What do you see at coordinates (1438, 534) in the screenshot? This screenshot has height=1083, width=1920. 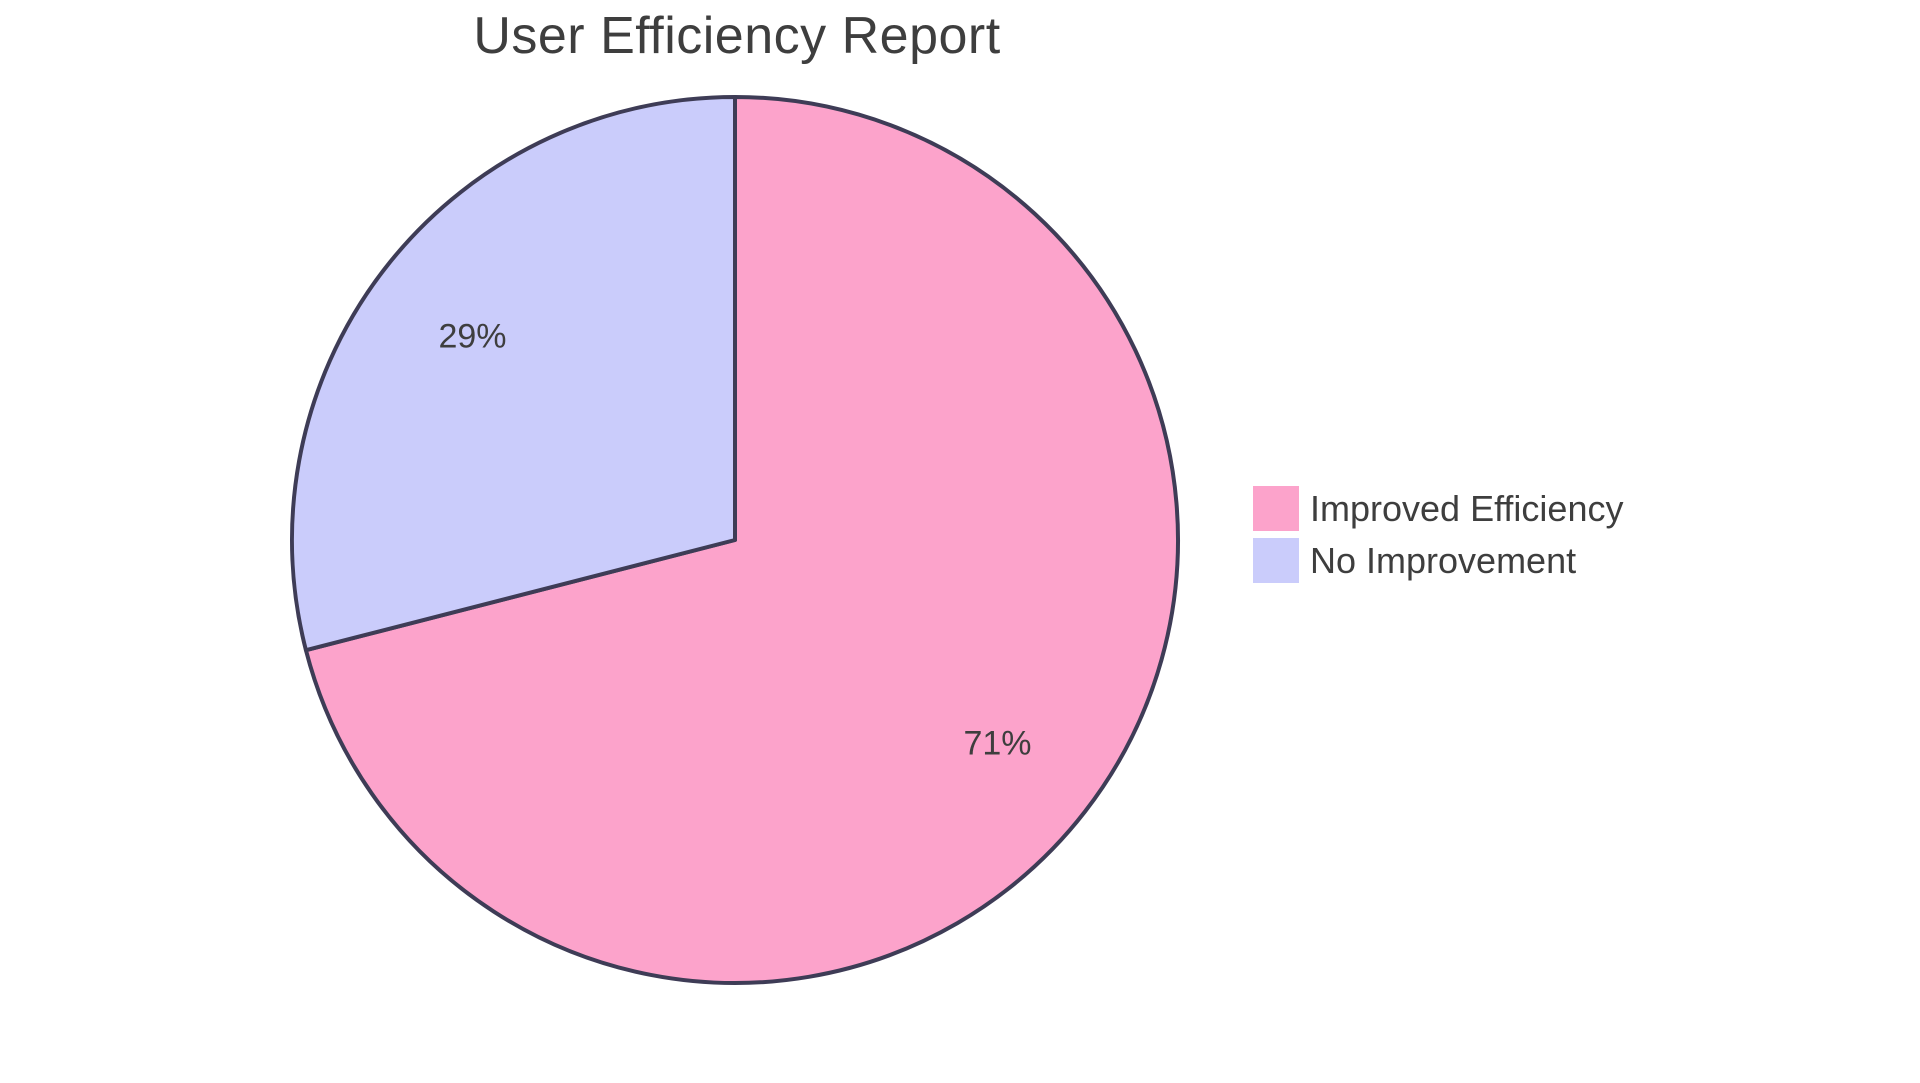 I see `legend: Improved Efficiency No Improvement` at bounding box center [1438, 534].